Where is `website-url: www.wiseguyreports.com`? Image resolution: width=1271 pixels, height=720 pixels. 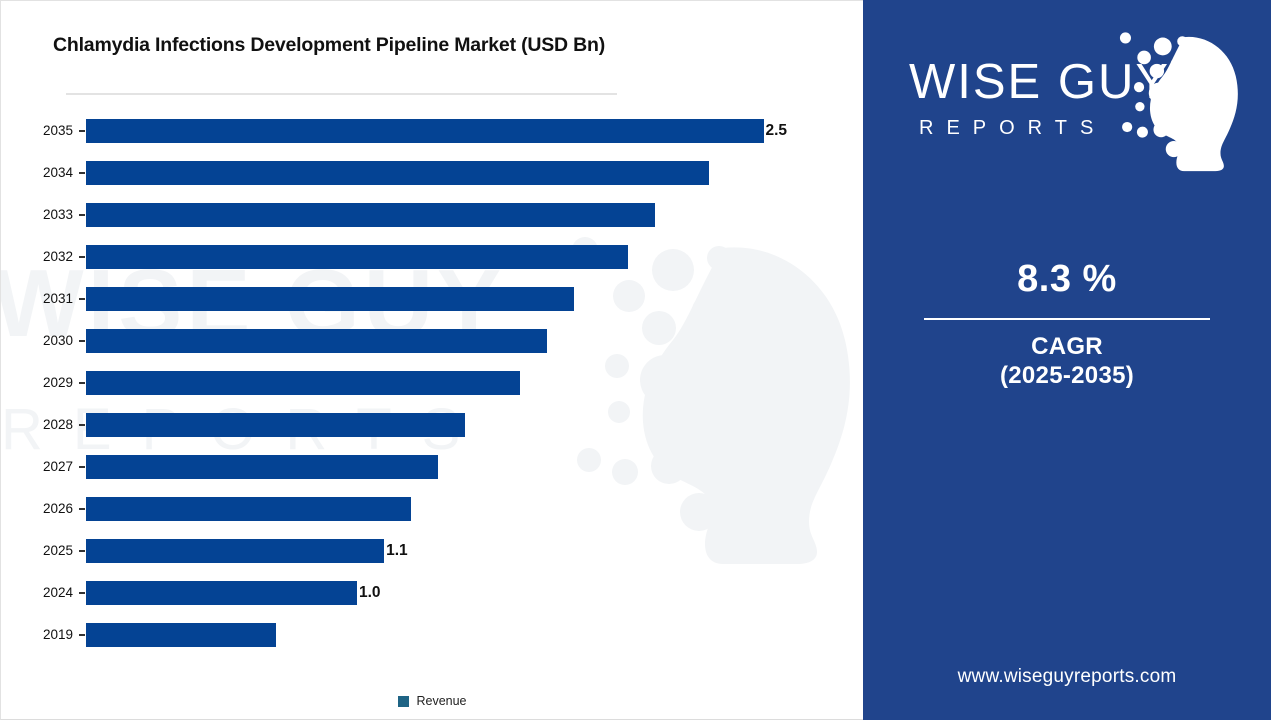 website-url: www.wiseguyreports.com is located at coordinates (1067, 676).